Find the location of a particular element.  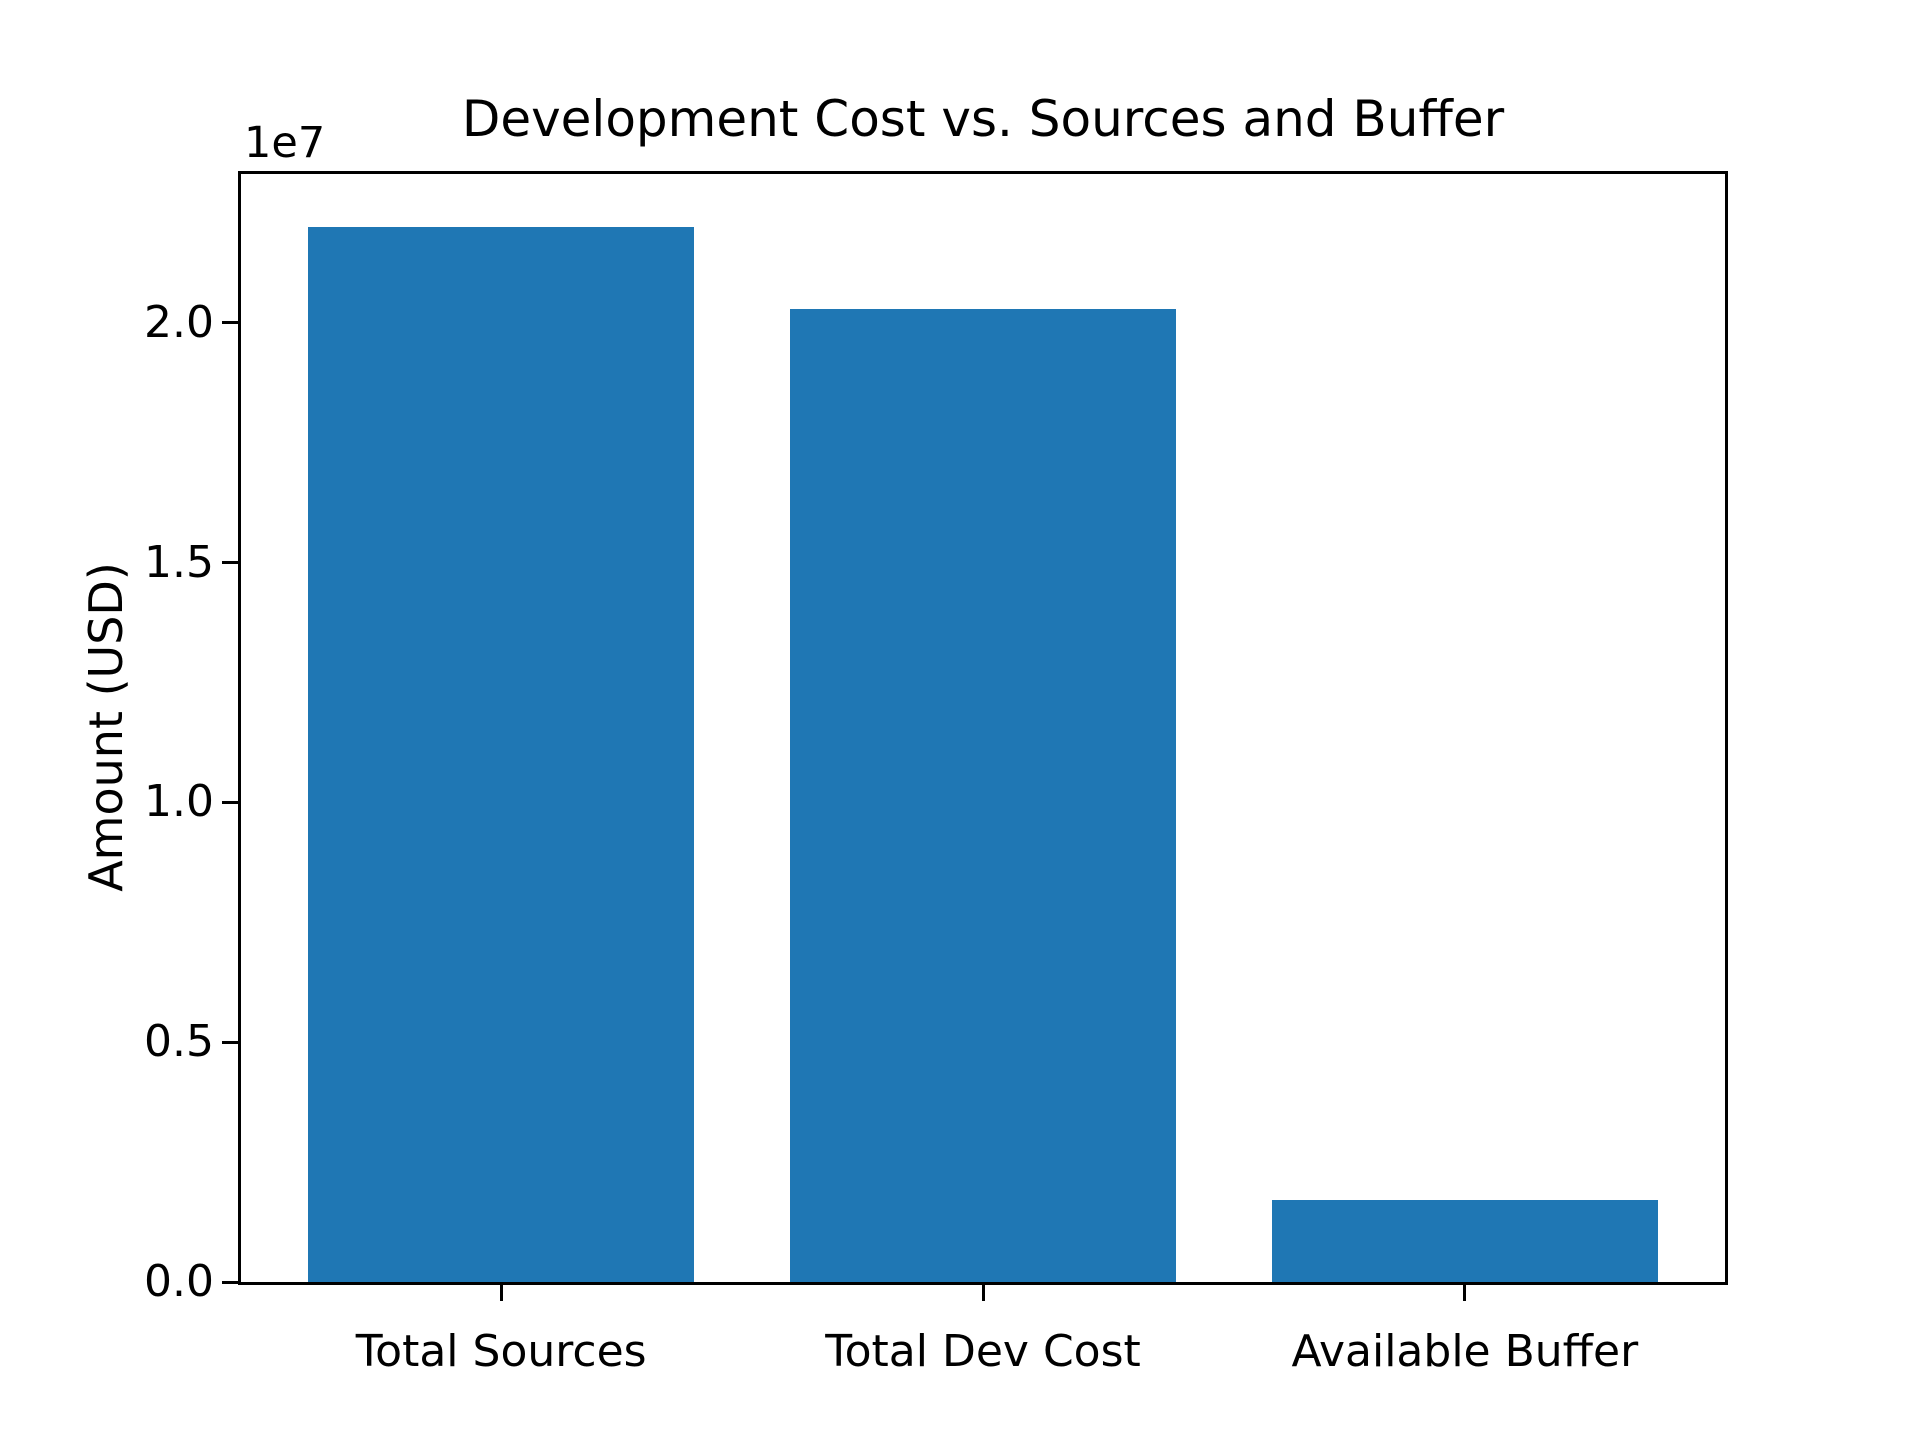

bar-total-dev-cost is located at coordinates (983, 795).